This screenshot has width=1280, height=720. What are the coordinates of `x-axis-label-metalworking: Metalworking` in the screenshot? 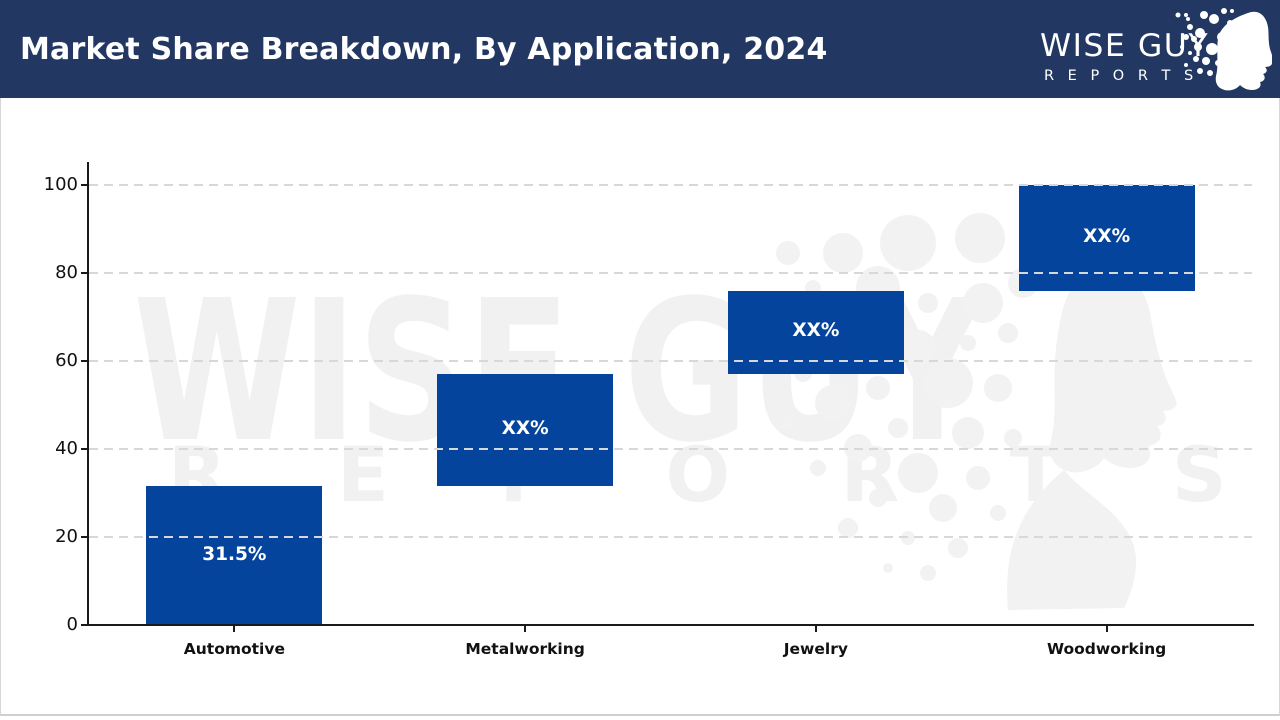 It's located at (525, 649).